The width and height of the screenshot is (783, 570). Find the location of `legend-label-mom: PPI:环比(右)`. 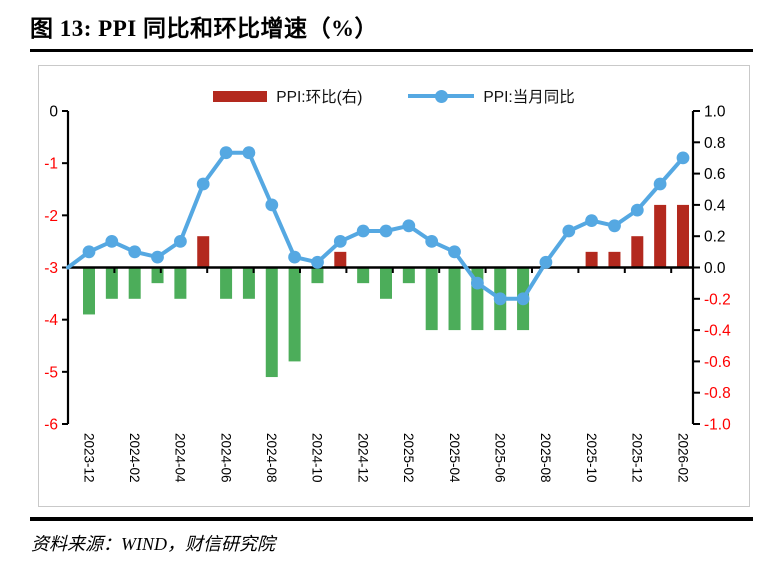

legend-label-mom: PPI:环比(右) is located at coordinates (319, 97).